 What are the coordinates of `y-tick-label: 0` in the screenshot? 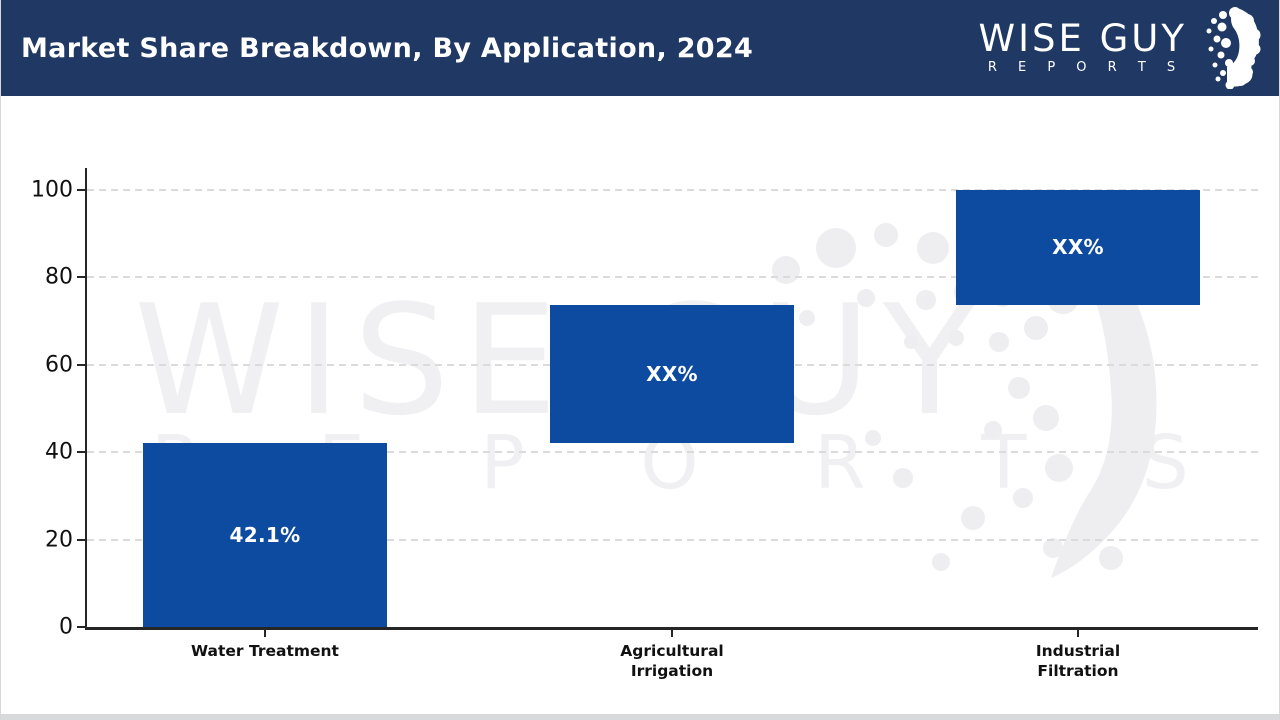 It's located at (66, 627).